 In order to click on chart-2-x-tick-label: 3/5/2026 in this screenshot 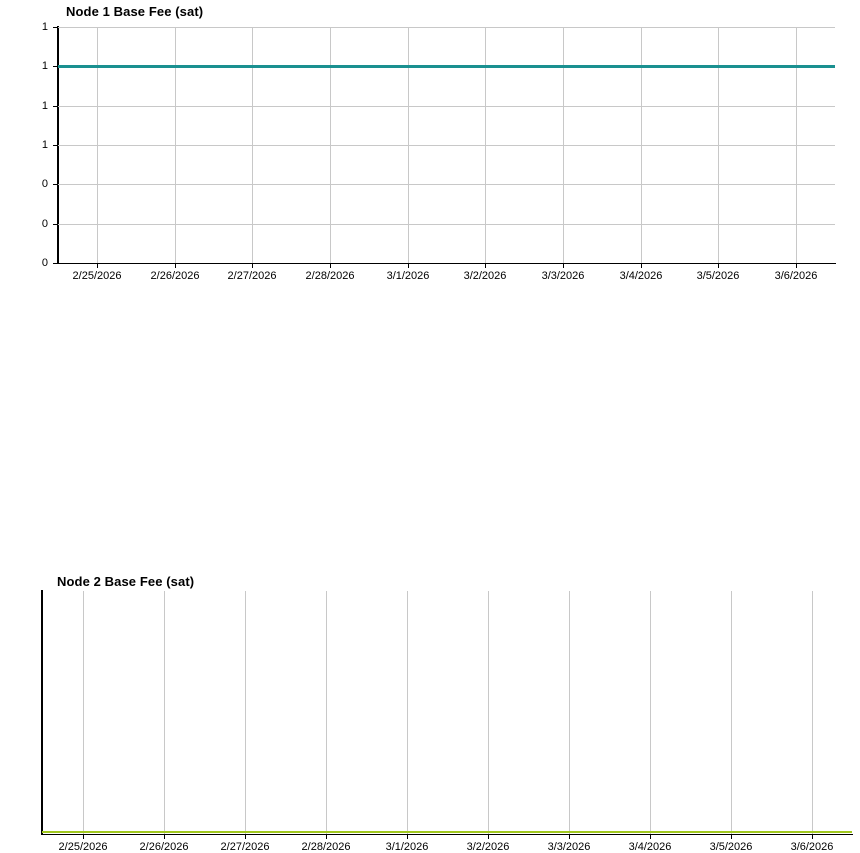, I will do `click(731, 847)`.